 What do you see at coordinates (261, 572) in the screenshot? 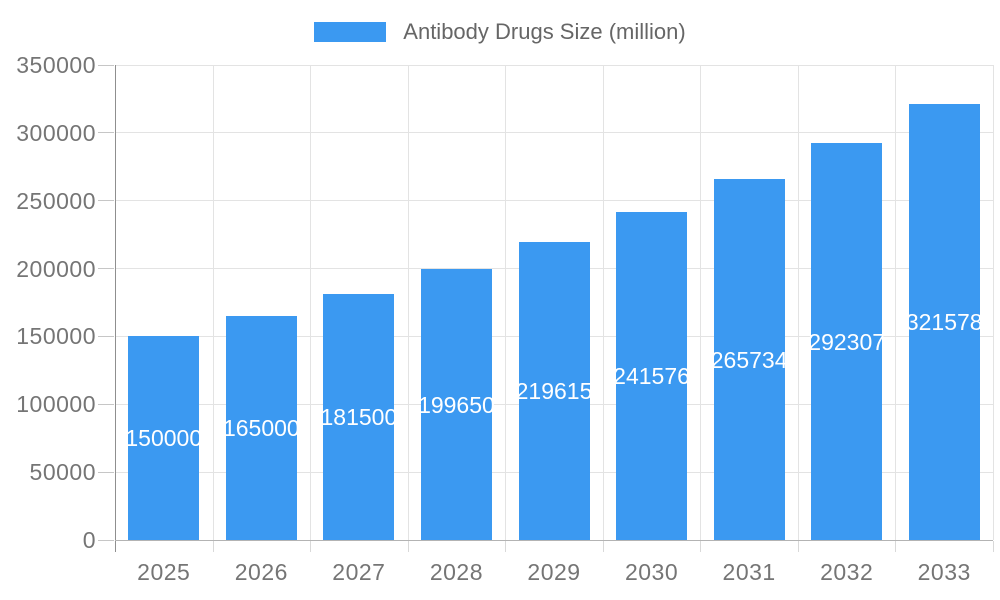
I see `x-axis-tick-label: 2026` at bounding box center [261, 572].